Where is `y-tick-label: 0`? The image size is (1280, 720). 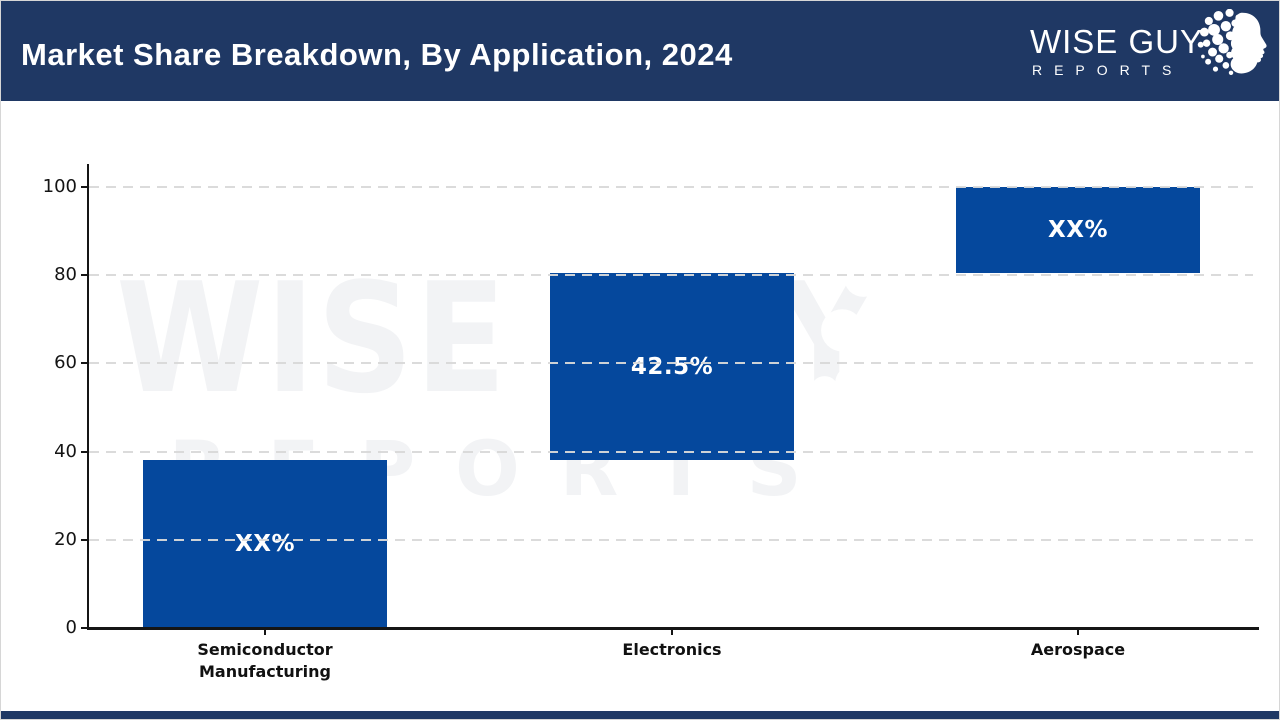
y-tick-label: 0 is located at coordinates (71, 627).